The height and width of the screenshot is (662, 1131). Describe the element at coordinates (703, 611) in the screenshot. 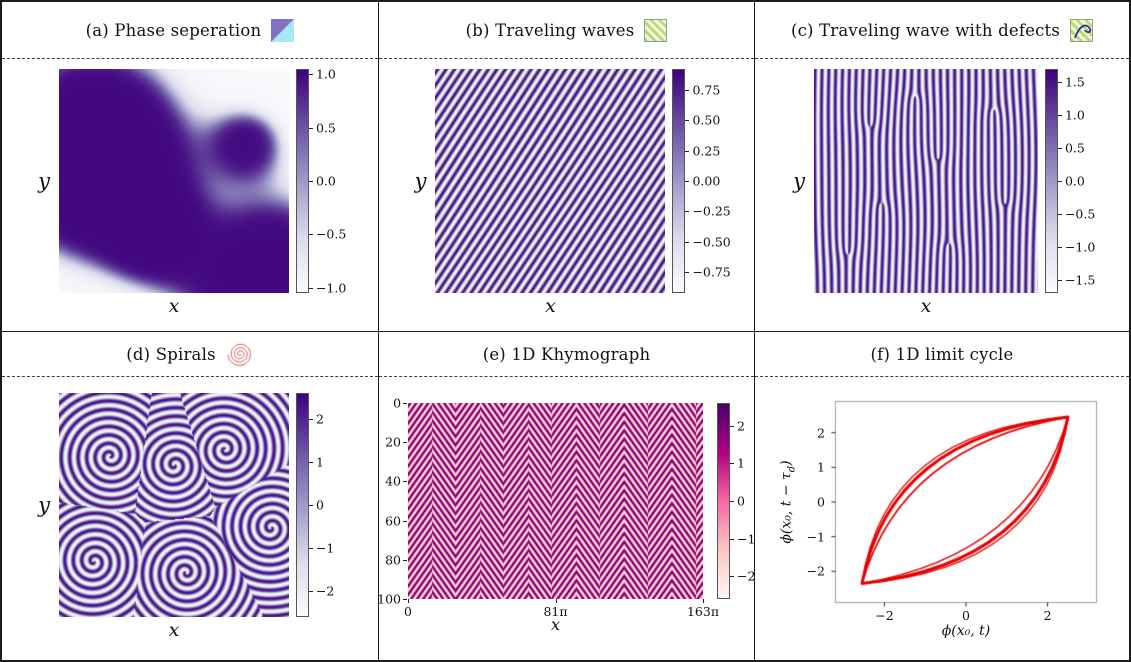

I see `x-axis-tick-label: 163π` at that location.